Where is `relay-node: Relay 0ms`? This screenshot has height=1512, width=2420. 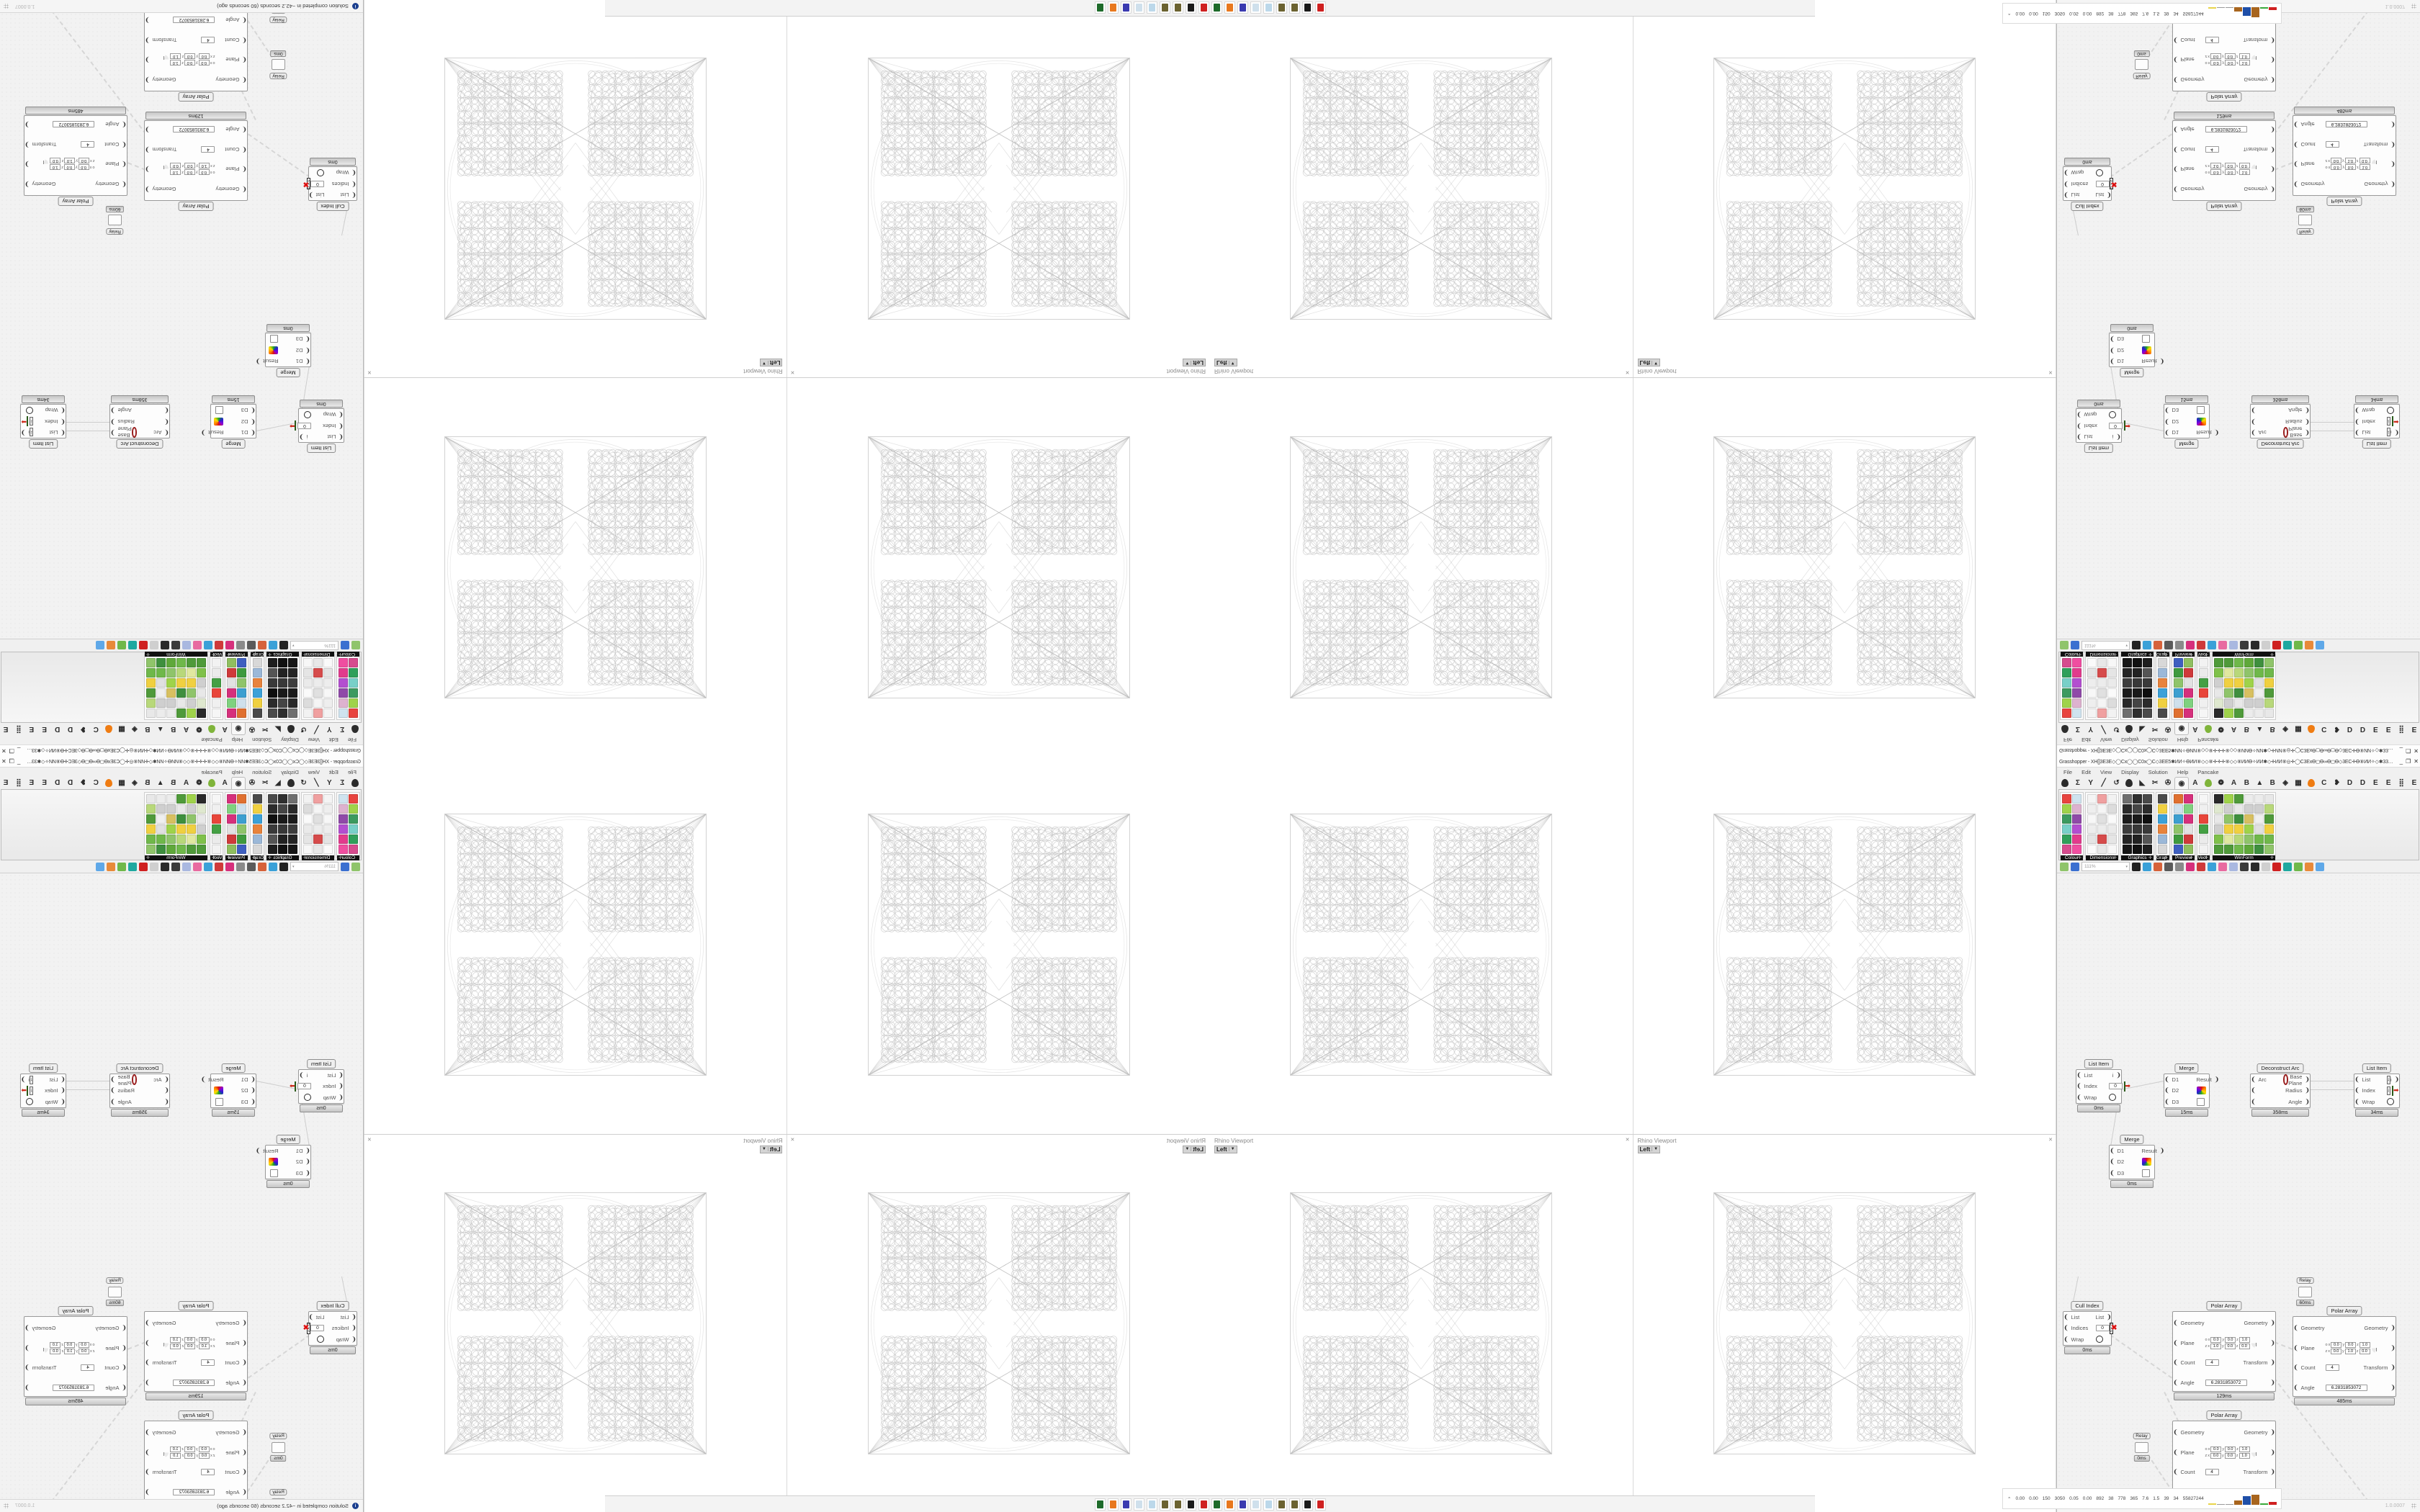 relay-node: Relay 0ms is located at coordinates (278, 64).